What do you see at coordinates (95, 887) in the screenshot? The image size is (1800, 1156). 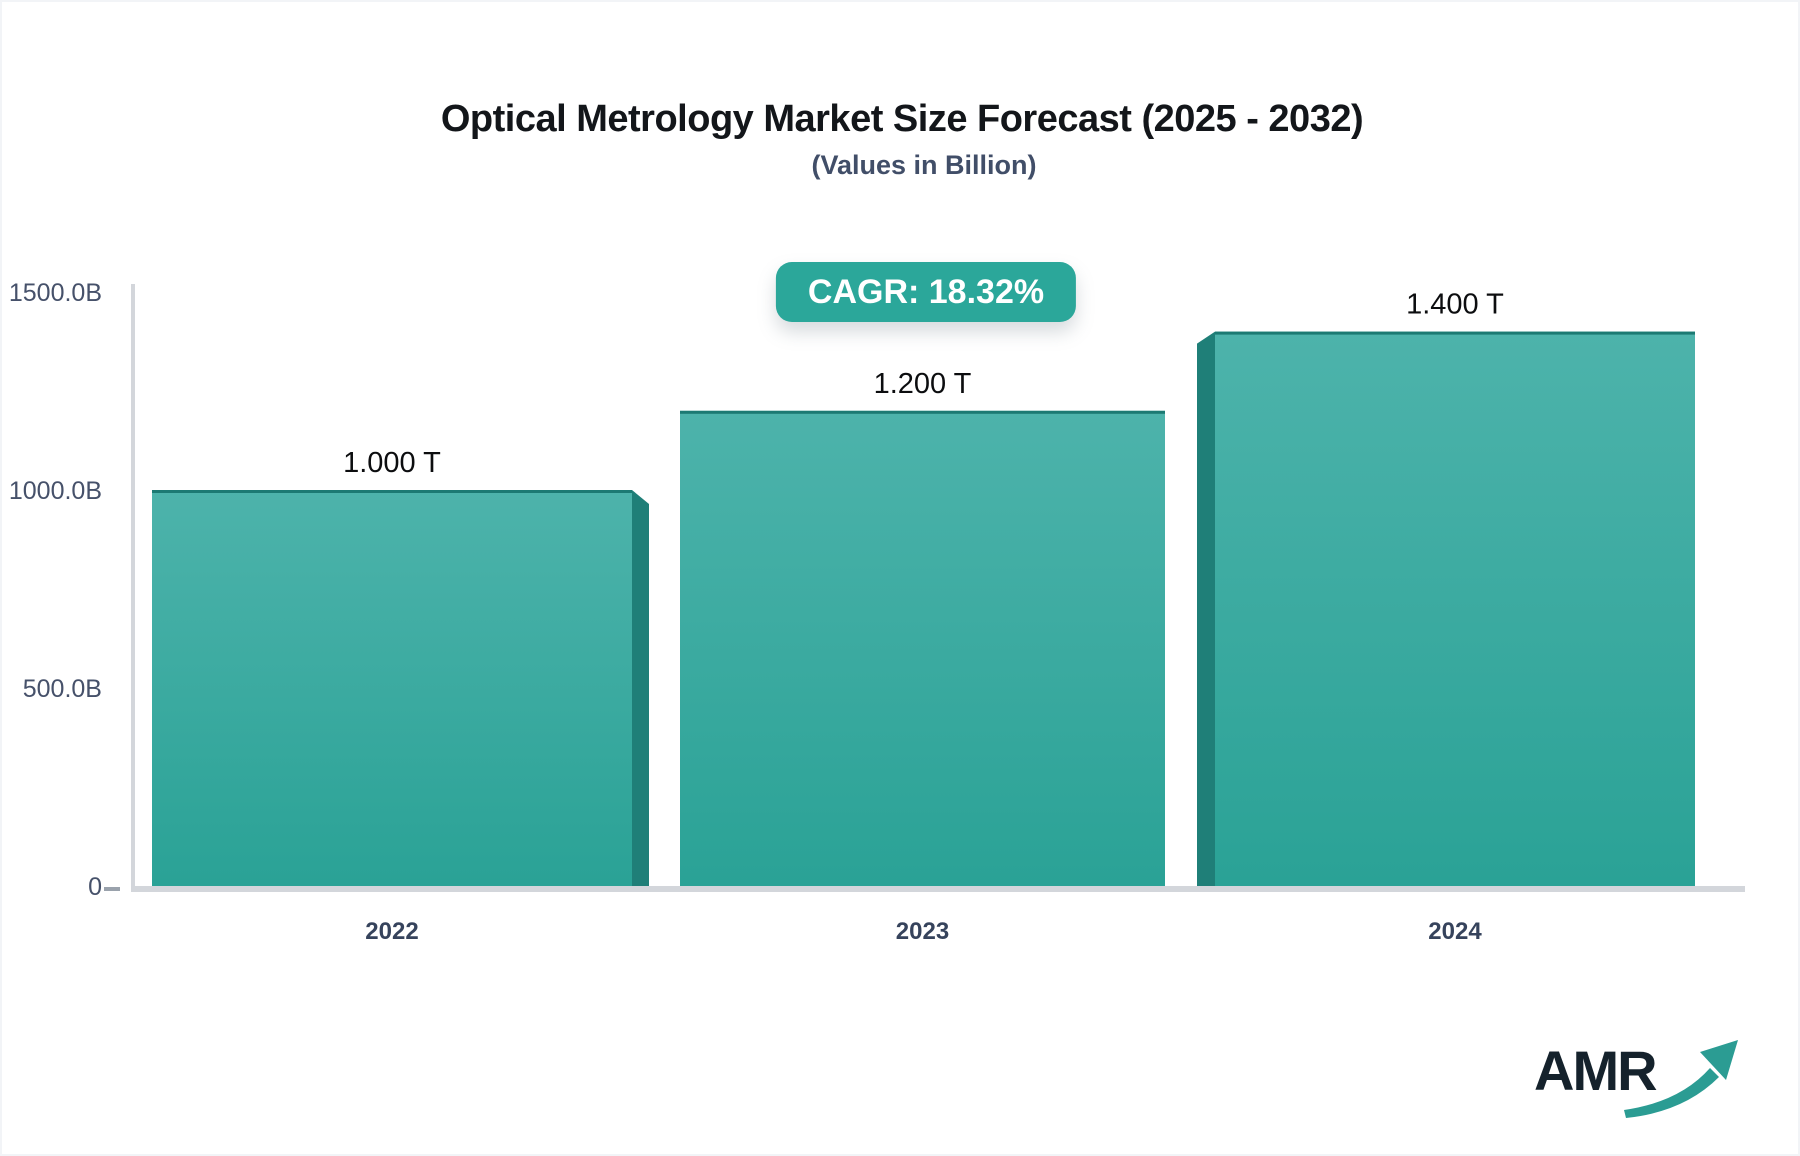 I see `y-tick-label: 0` at bounding box center [95, 887].